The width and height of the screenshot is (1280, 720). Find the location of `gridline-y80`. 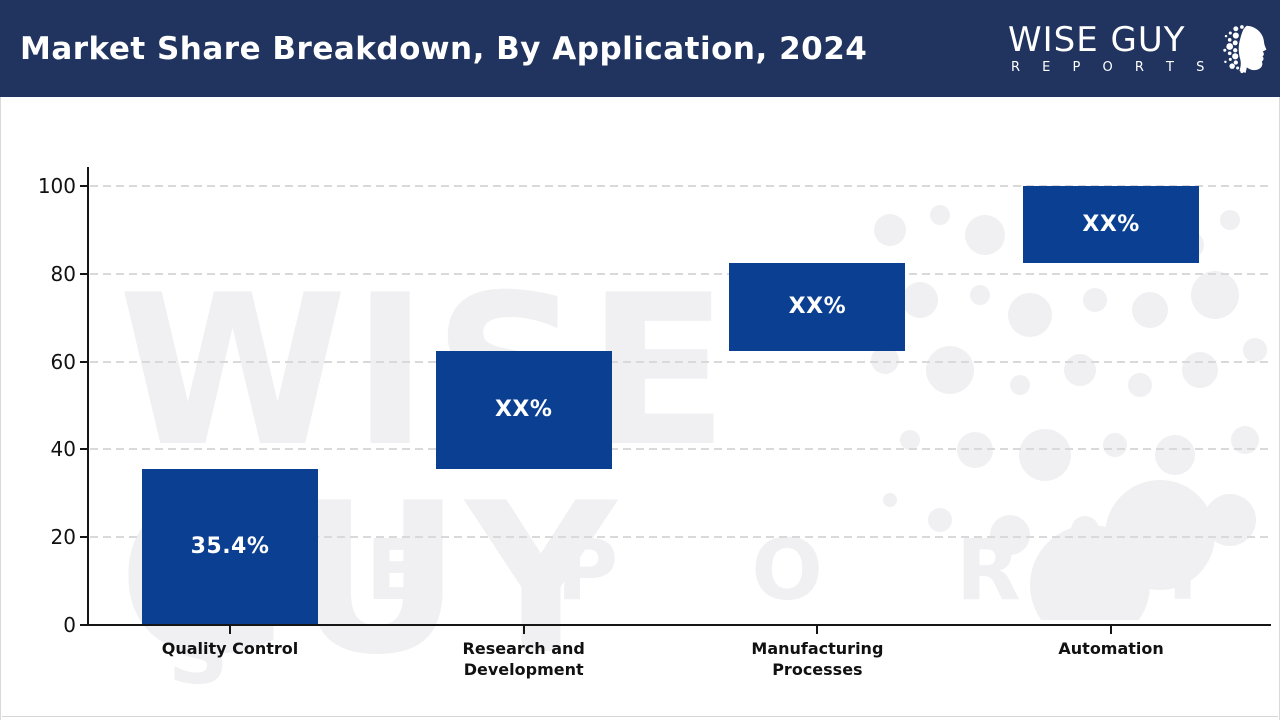

gridline-y80 is located at coordinates (680, 273).